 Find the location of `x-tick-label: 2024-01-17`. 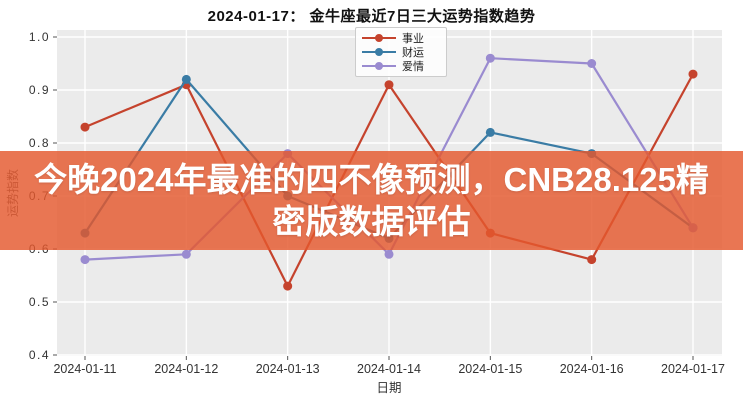

x-tick-label: 2024-01-17 is located at coordinates (693, 369).